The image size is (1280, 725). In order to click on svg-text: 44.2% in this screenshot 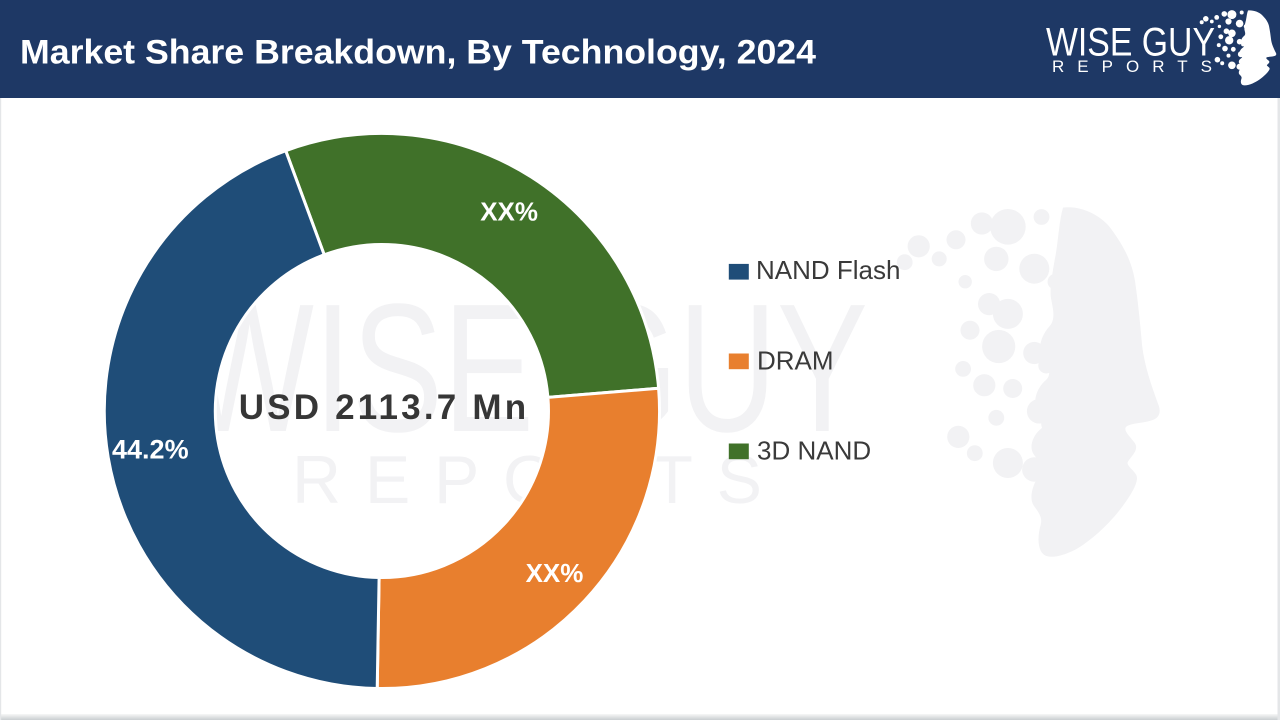, I will do `click(150, 450)`.